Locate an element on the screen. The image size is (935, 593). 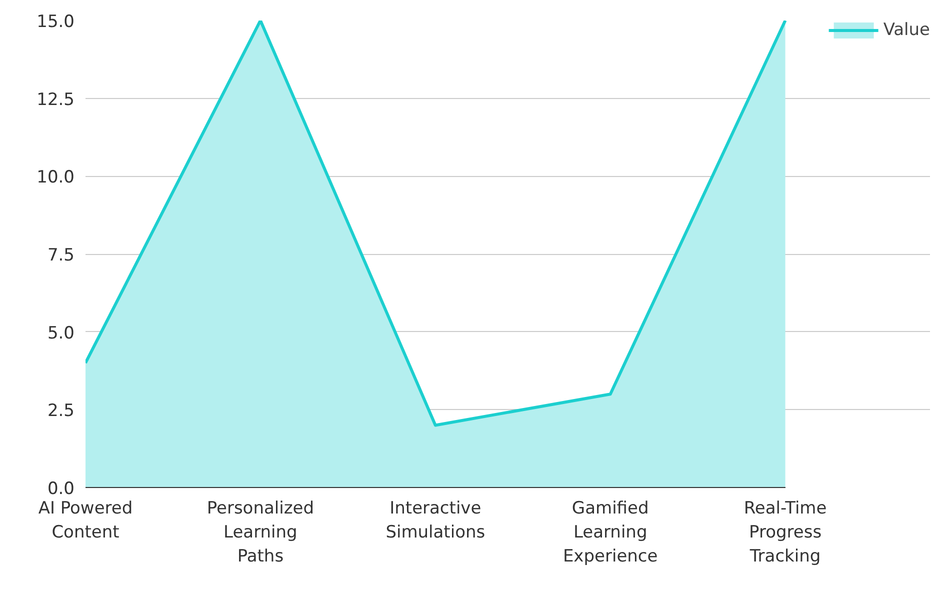
y-tick-label: 5.0 is located at coordinates (61, 333).